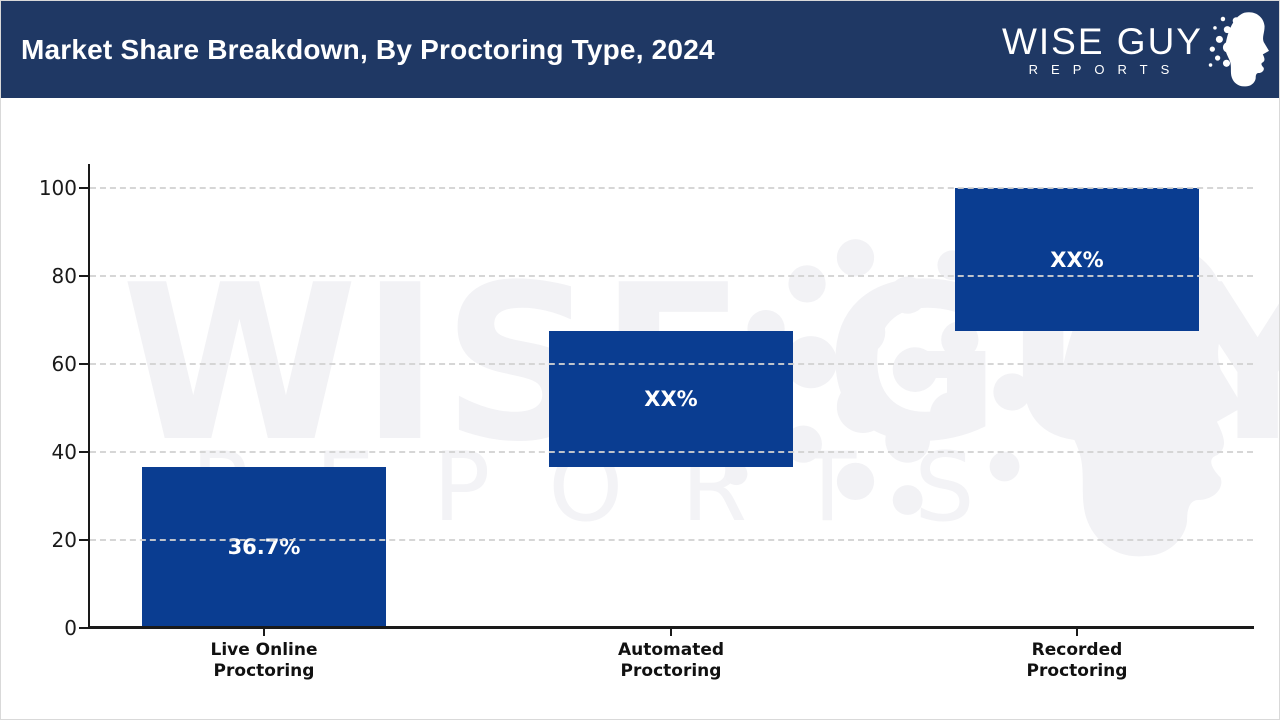 Image resolution: width=1280 pixels, height=720 pixels. I want to click on category-label-line1: Automated, so click(671, 650).